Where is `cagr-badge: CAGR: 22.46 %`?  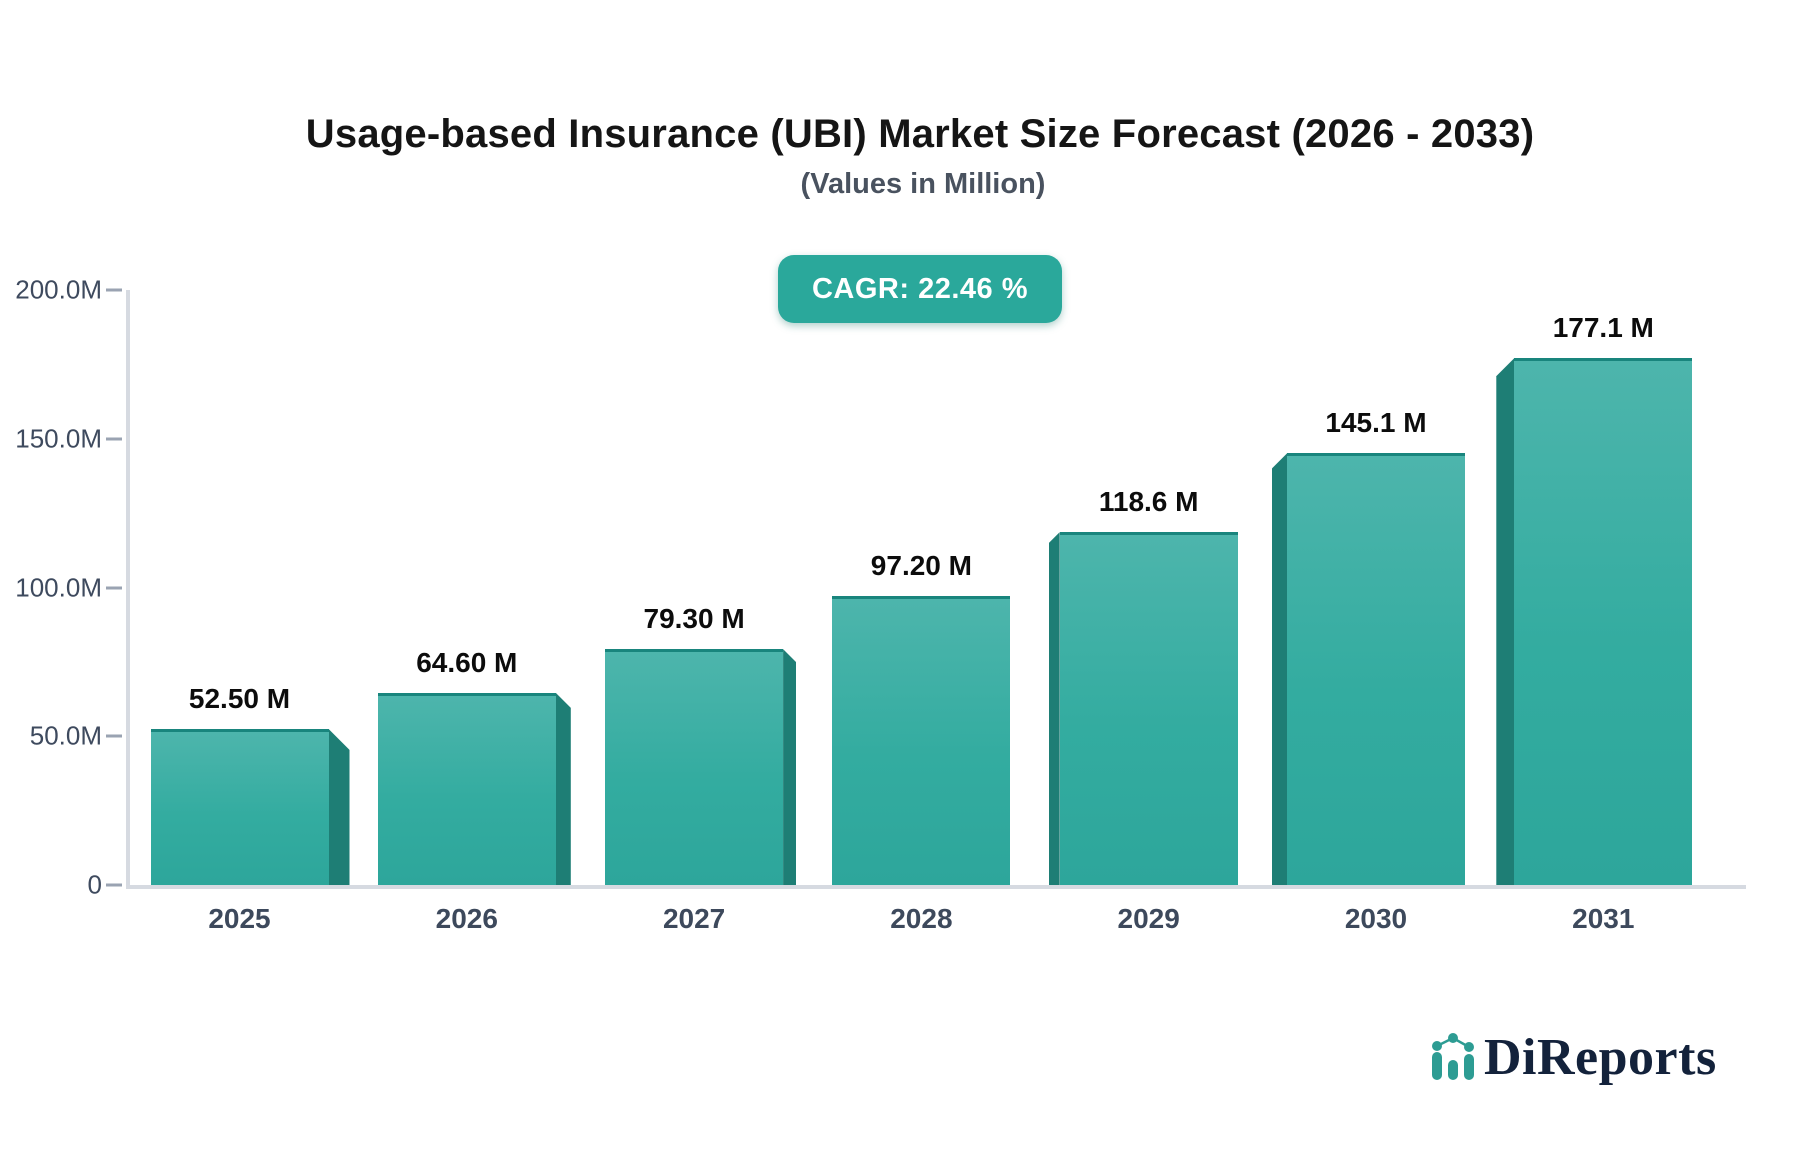 cagr-badge: CAGR: 22.46 % is located at coordinates (920, 289).